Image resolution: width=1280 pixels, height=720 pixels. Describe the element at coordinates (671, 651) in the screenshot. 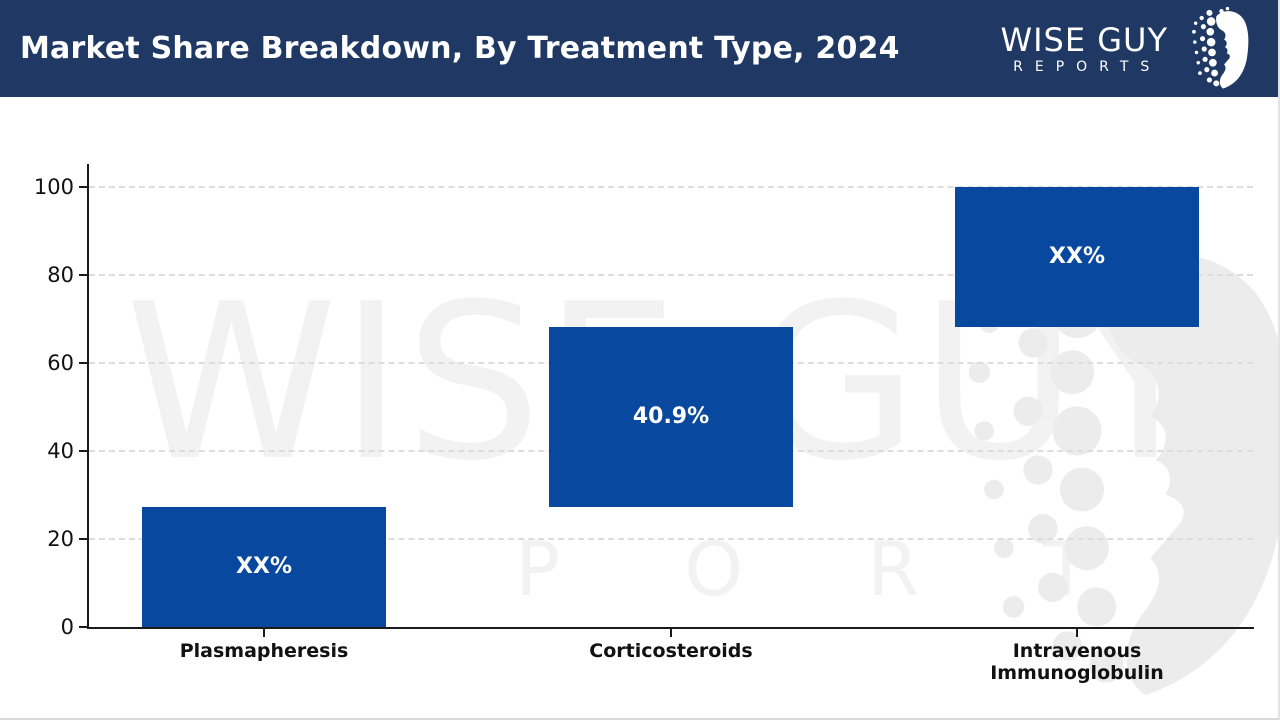

I see `x-category-label: Corticosteroids` at that location.